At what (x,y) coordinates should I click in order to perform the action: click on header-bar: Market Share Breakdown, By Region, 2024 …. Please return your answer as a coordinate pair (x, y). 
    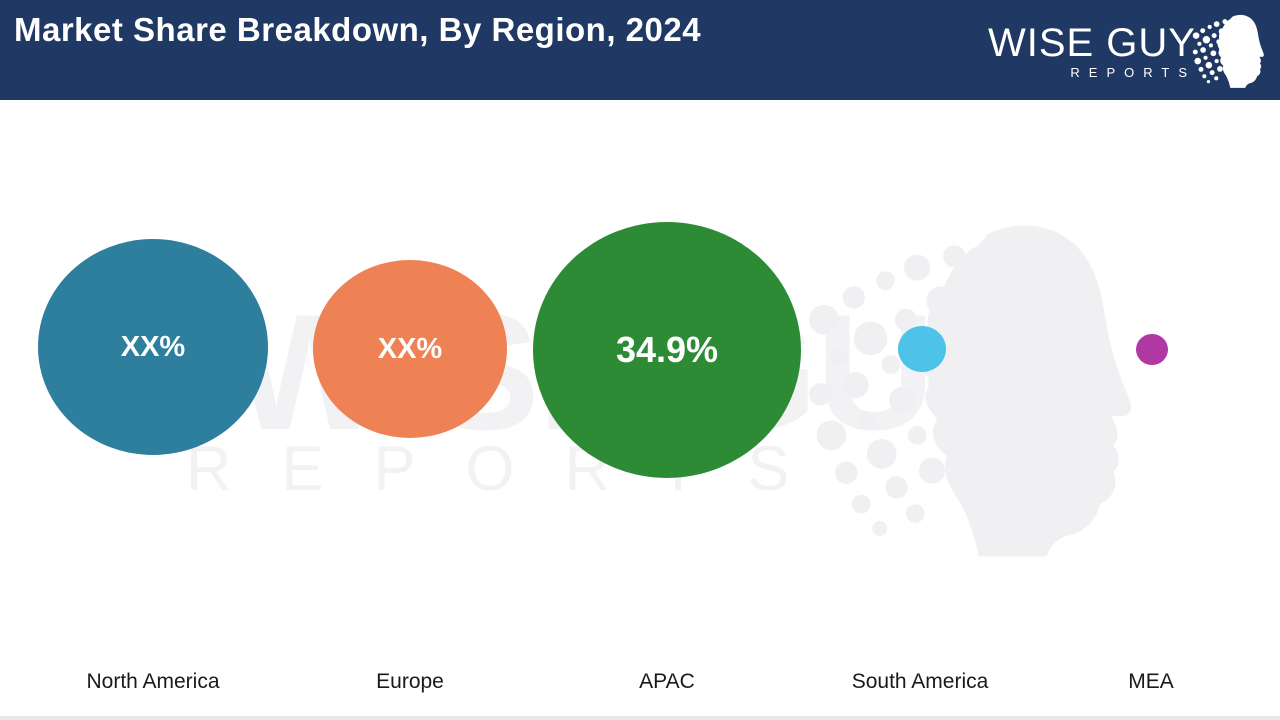
    Looking at the image, I should click on (640, 50).